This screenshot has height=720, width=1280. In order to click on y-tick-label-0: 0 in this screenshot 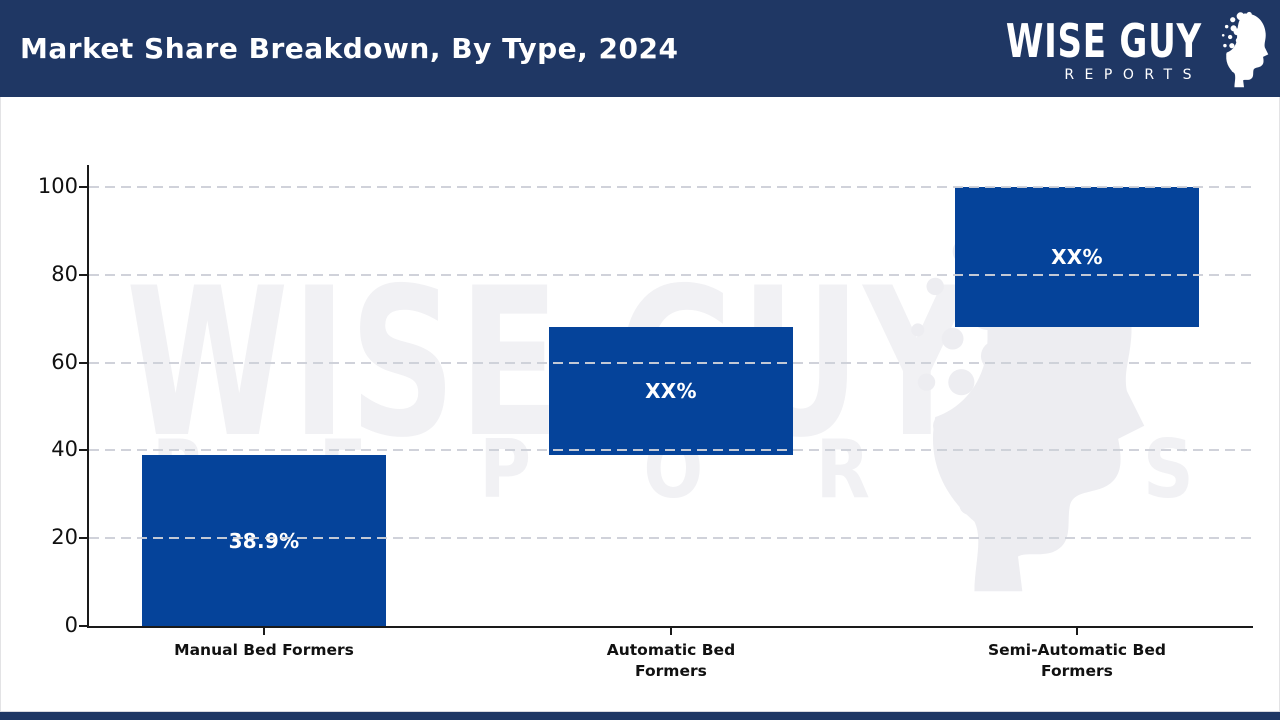, I will do `click(71, 625)`.